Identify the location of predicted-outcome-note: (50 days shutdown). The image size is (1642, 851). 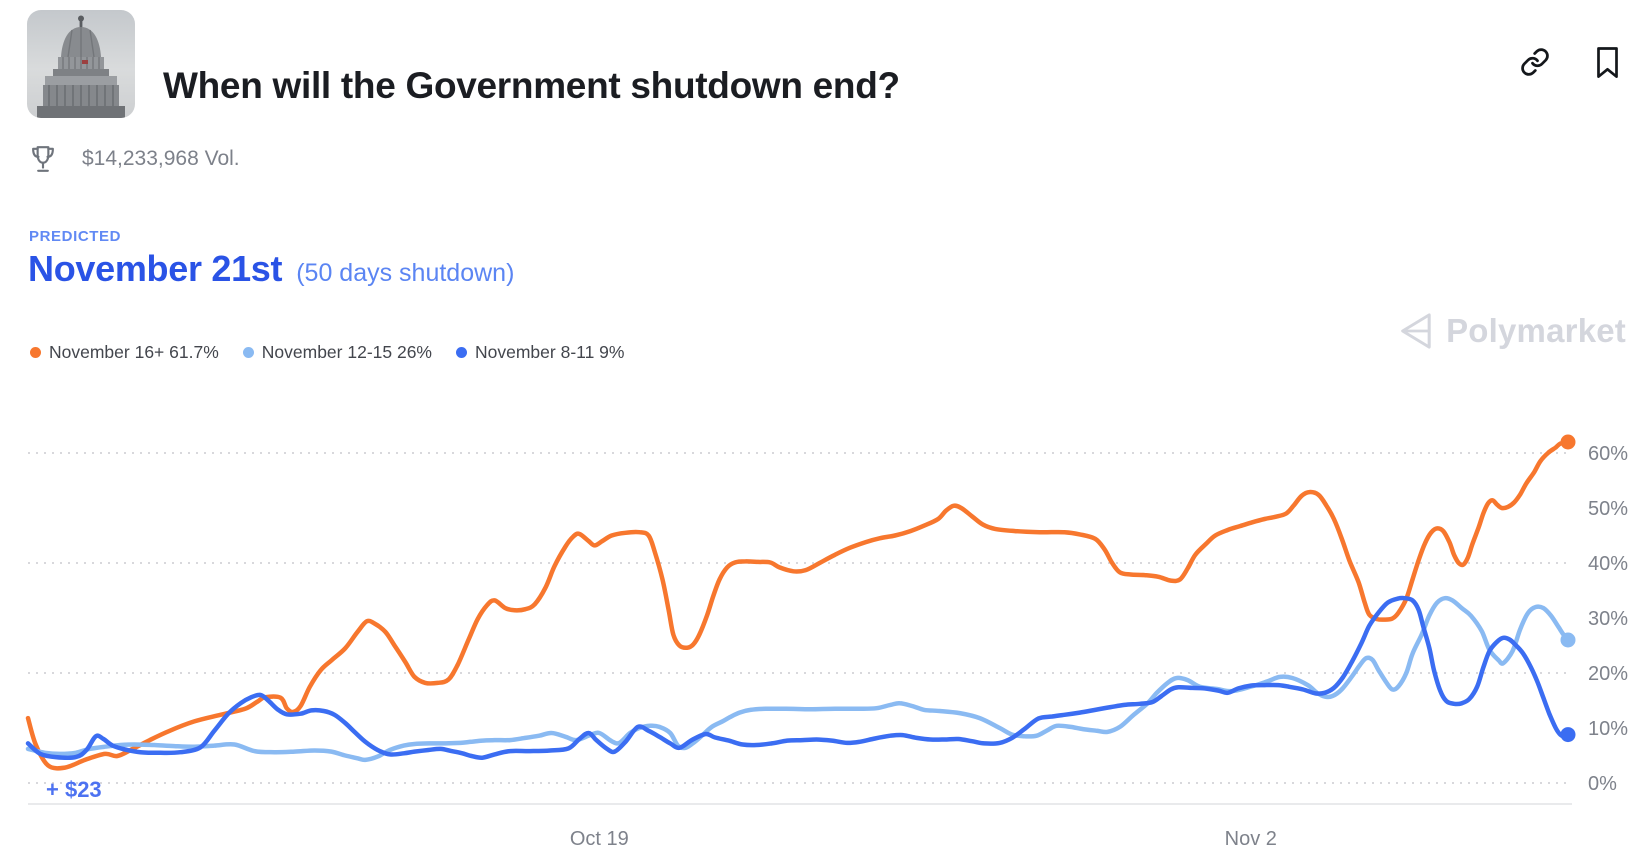
(405, 273).